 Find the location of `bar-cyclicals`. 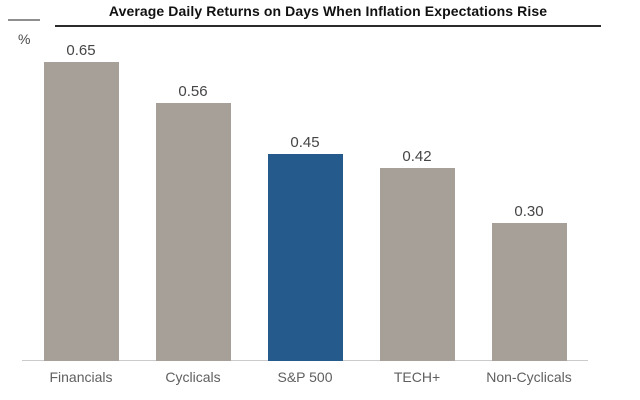

bar-cyclicals is located at coordinates (193, 232).